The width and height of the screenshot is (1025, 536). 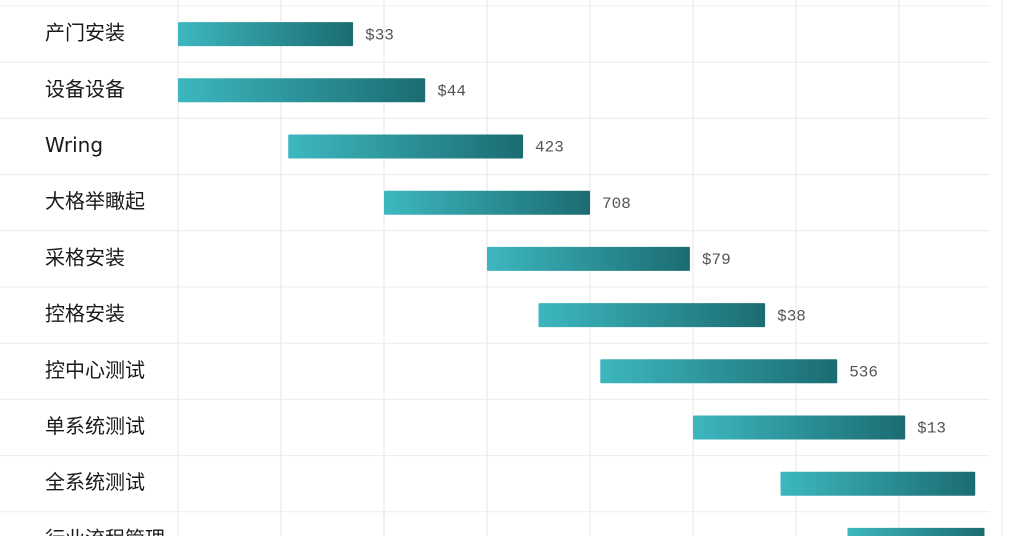 What do you see at coordinates (451, 92) in the screenshot?
I see `bar-label: $44` at bounding box center [451, 92].